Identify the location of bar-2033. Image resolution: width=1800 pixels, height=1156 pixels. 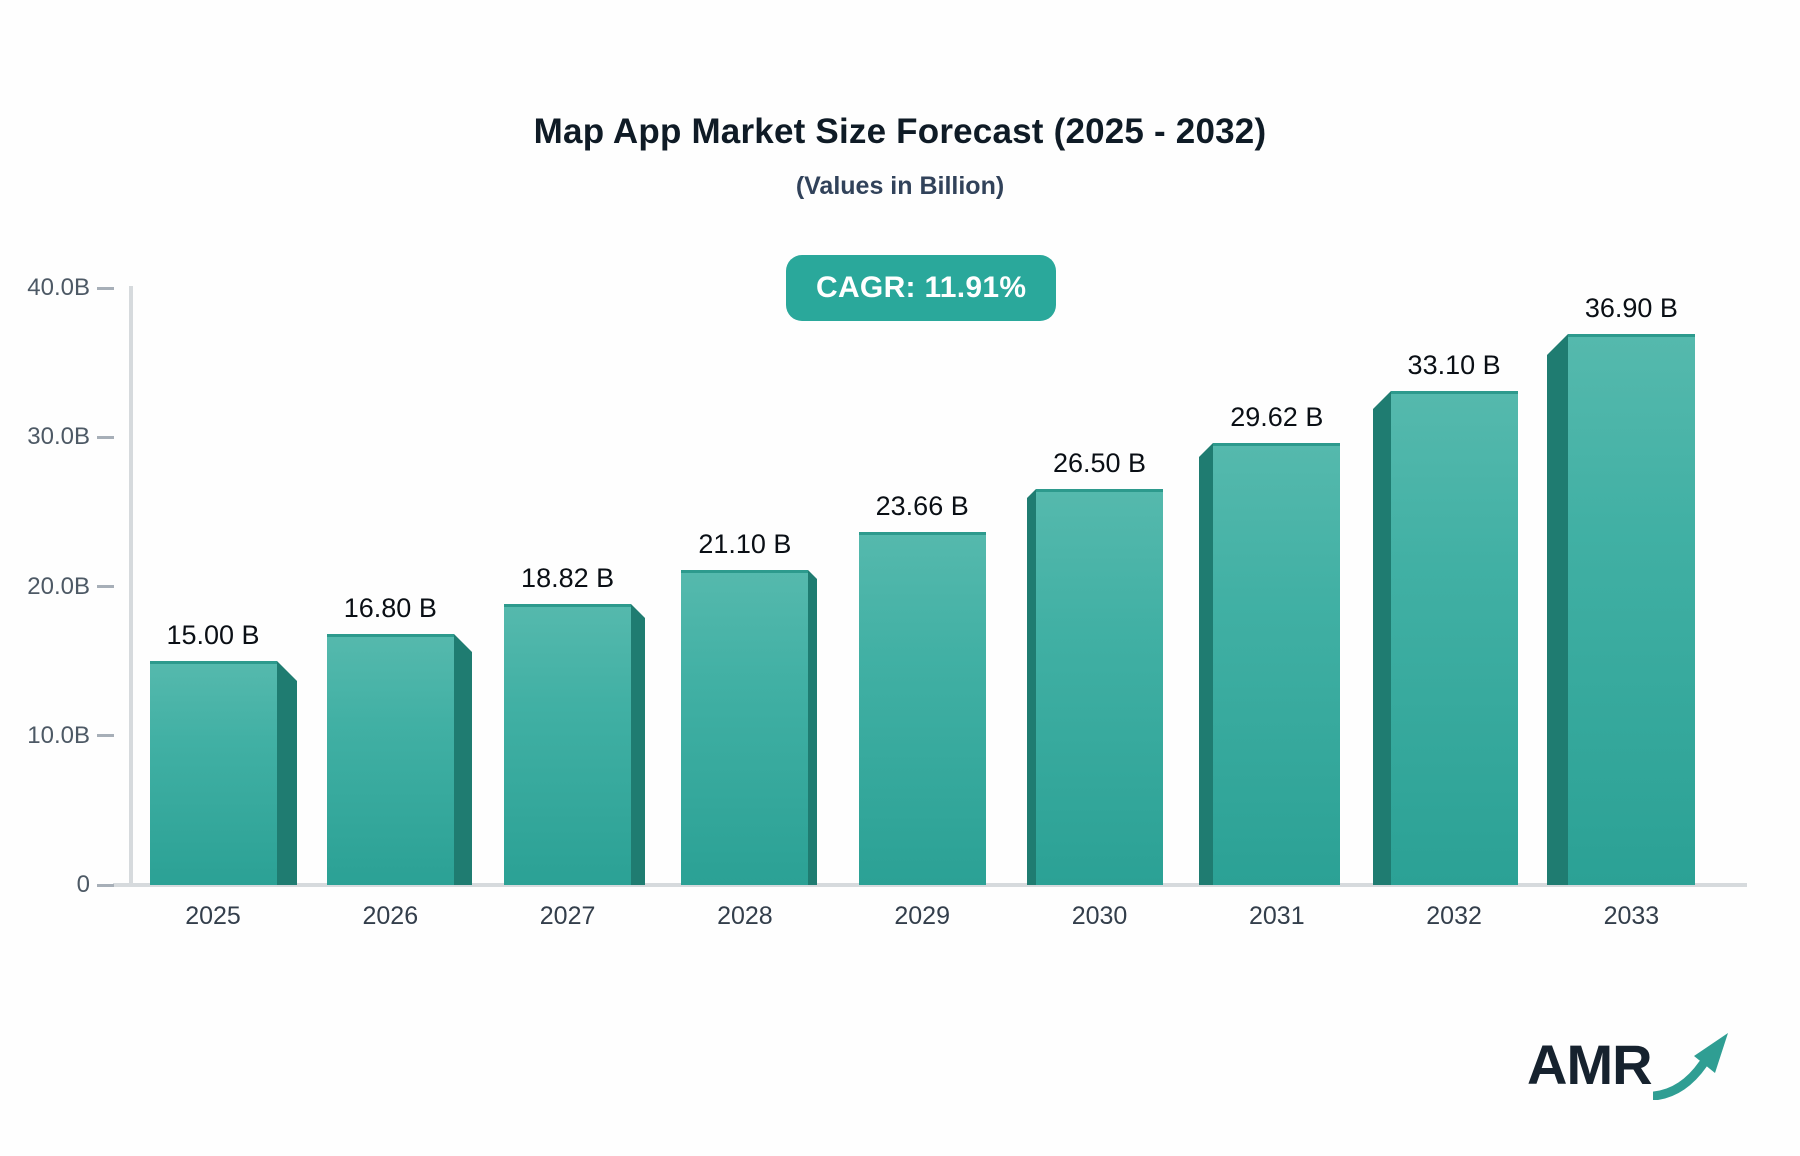
(1631, 609).